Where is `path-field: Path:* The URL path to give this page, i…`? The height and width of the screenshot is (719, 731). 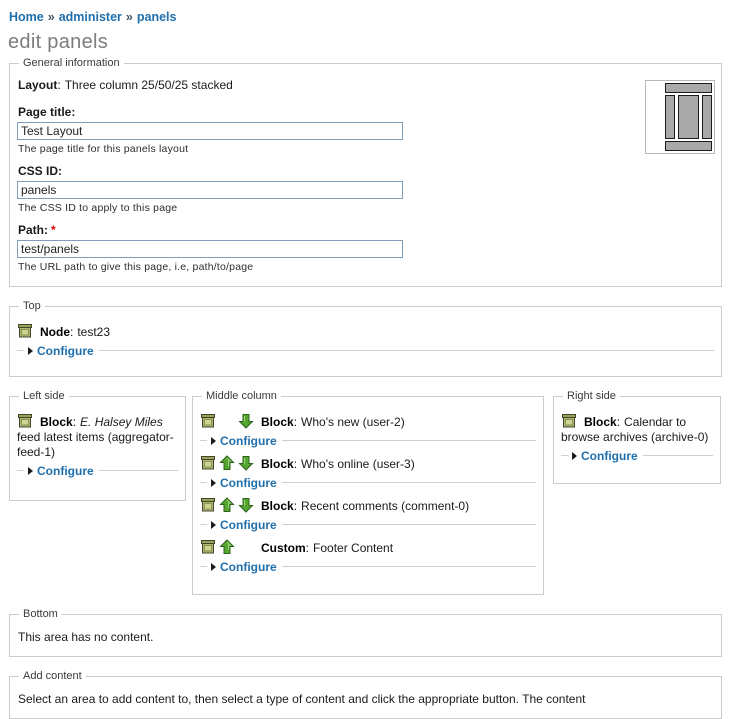 path-field: Path:* The URL path to give this page, i… is located at coordinates (365, 248).